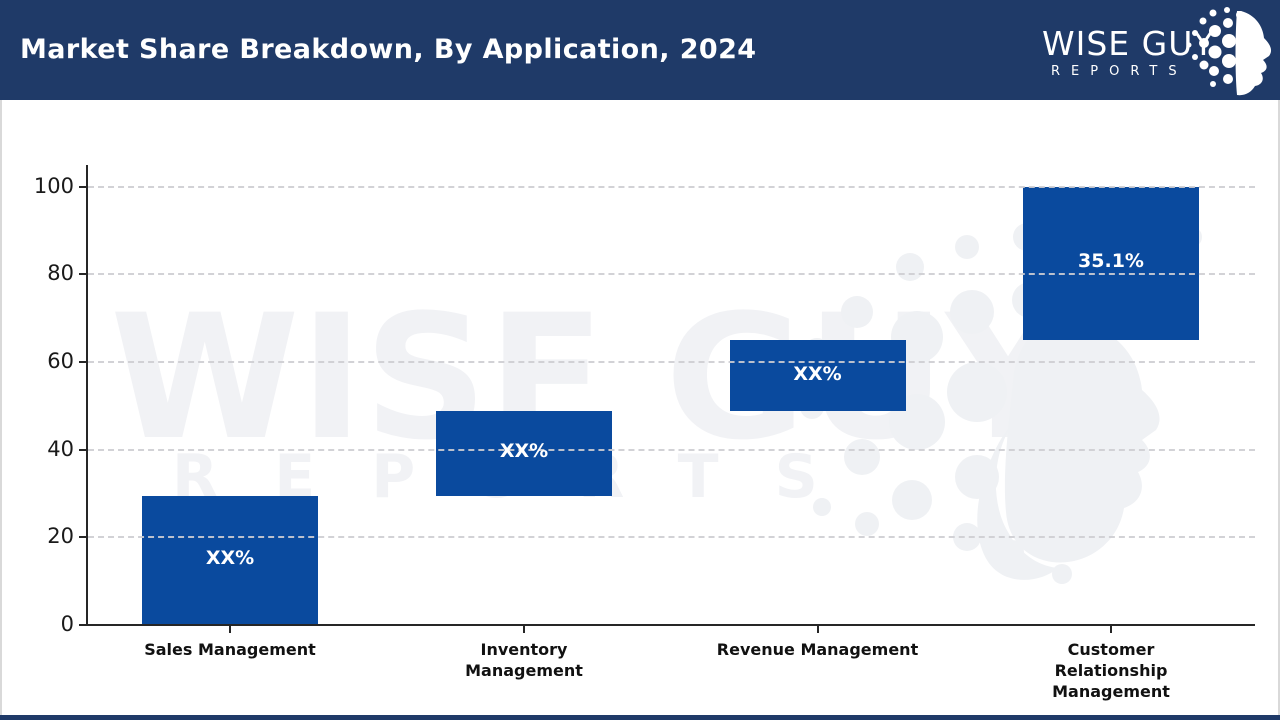  Describe the element at coordinates (60, 536) in the screenshot. I see `y-tick-label: 20` at that location.